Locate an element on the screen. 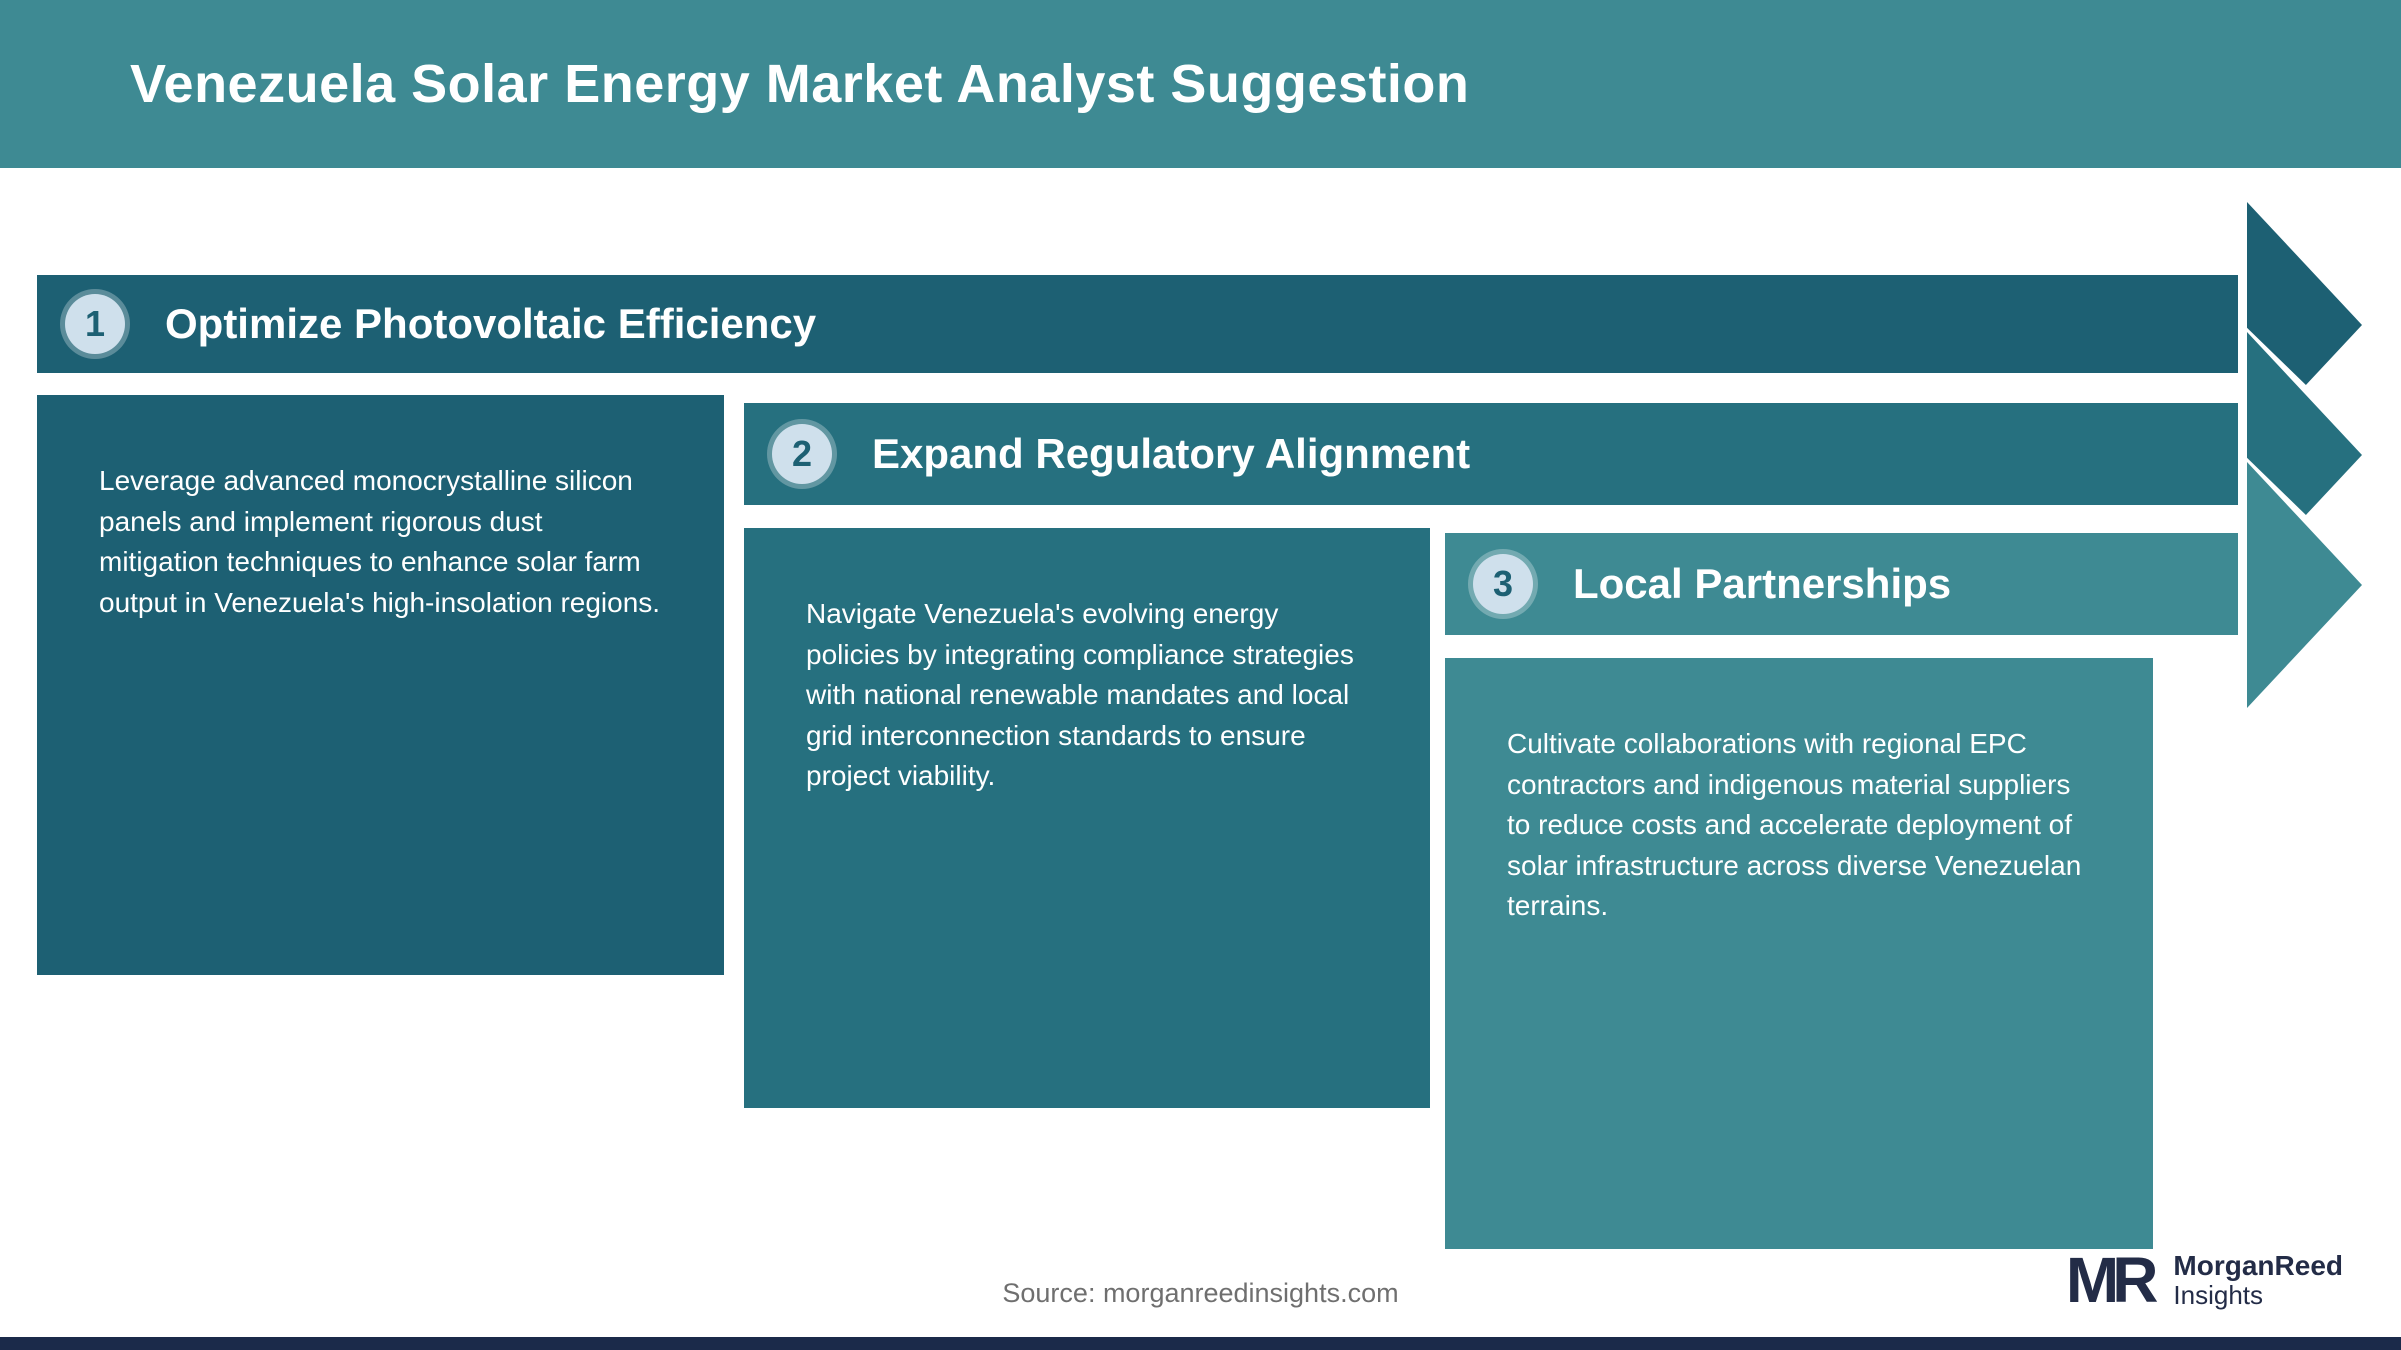  step-3-number: 3 is located at coordinates (1503, 583).